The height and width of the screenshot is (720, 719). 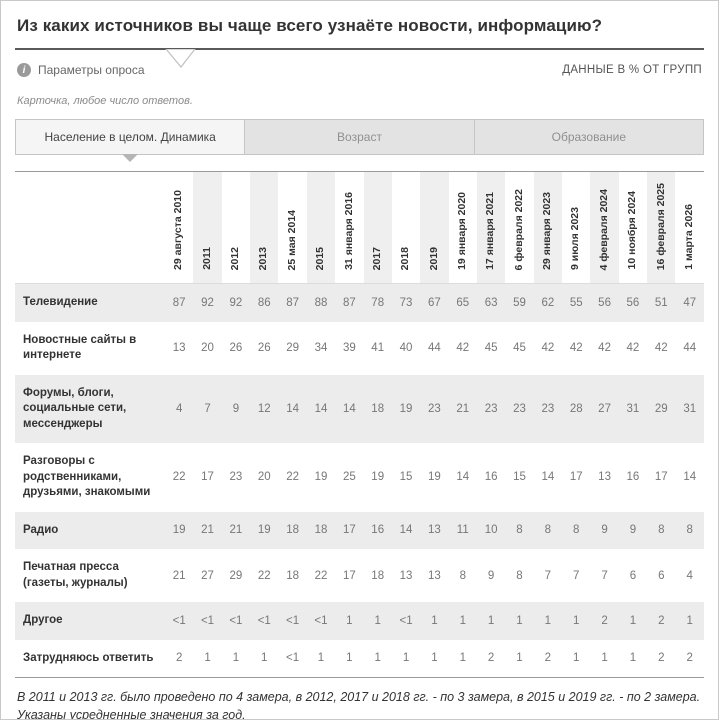 What do you see at coordinates (376, 258) in the screenshot?
I see `column-header-date-label: 2017` at bounding box center [376, 258].